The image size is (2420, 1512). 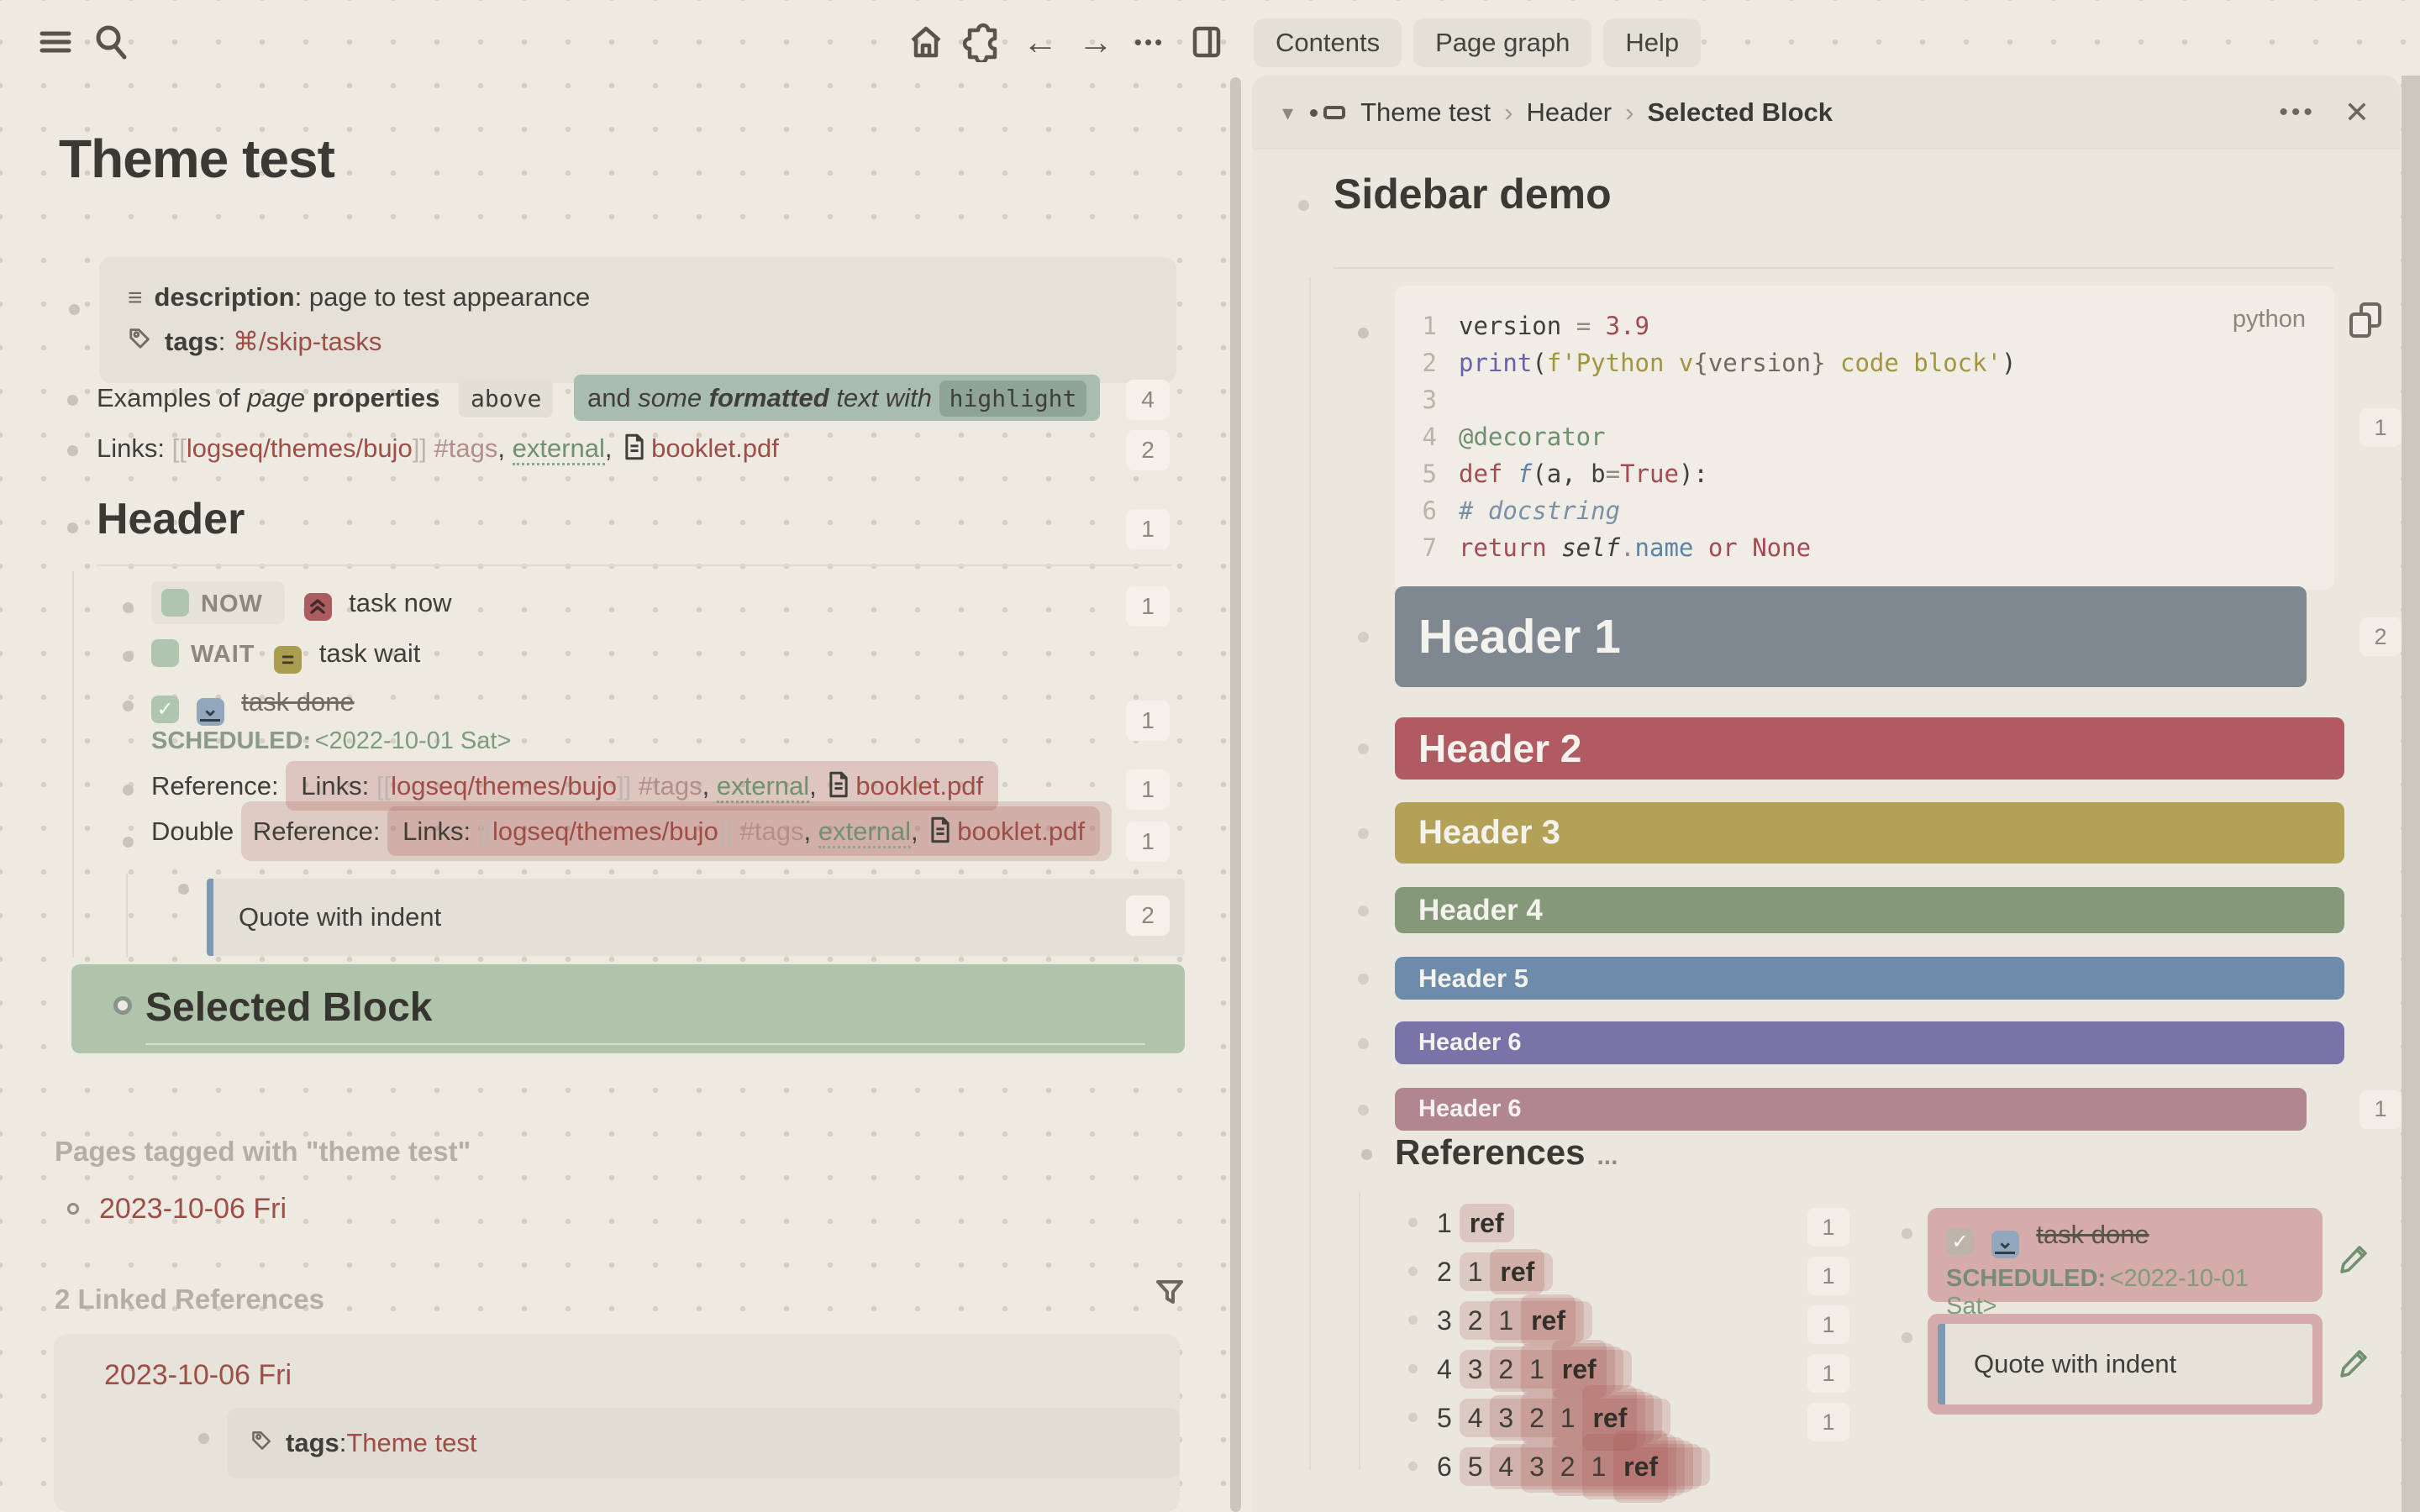 I want to click on task-checkbox-checked: ✓, so click(x=1960, y=1242).